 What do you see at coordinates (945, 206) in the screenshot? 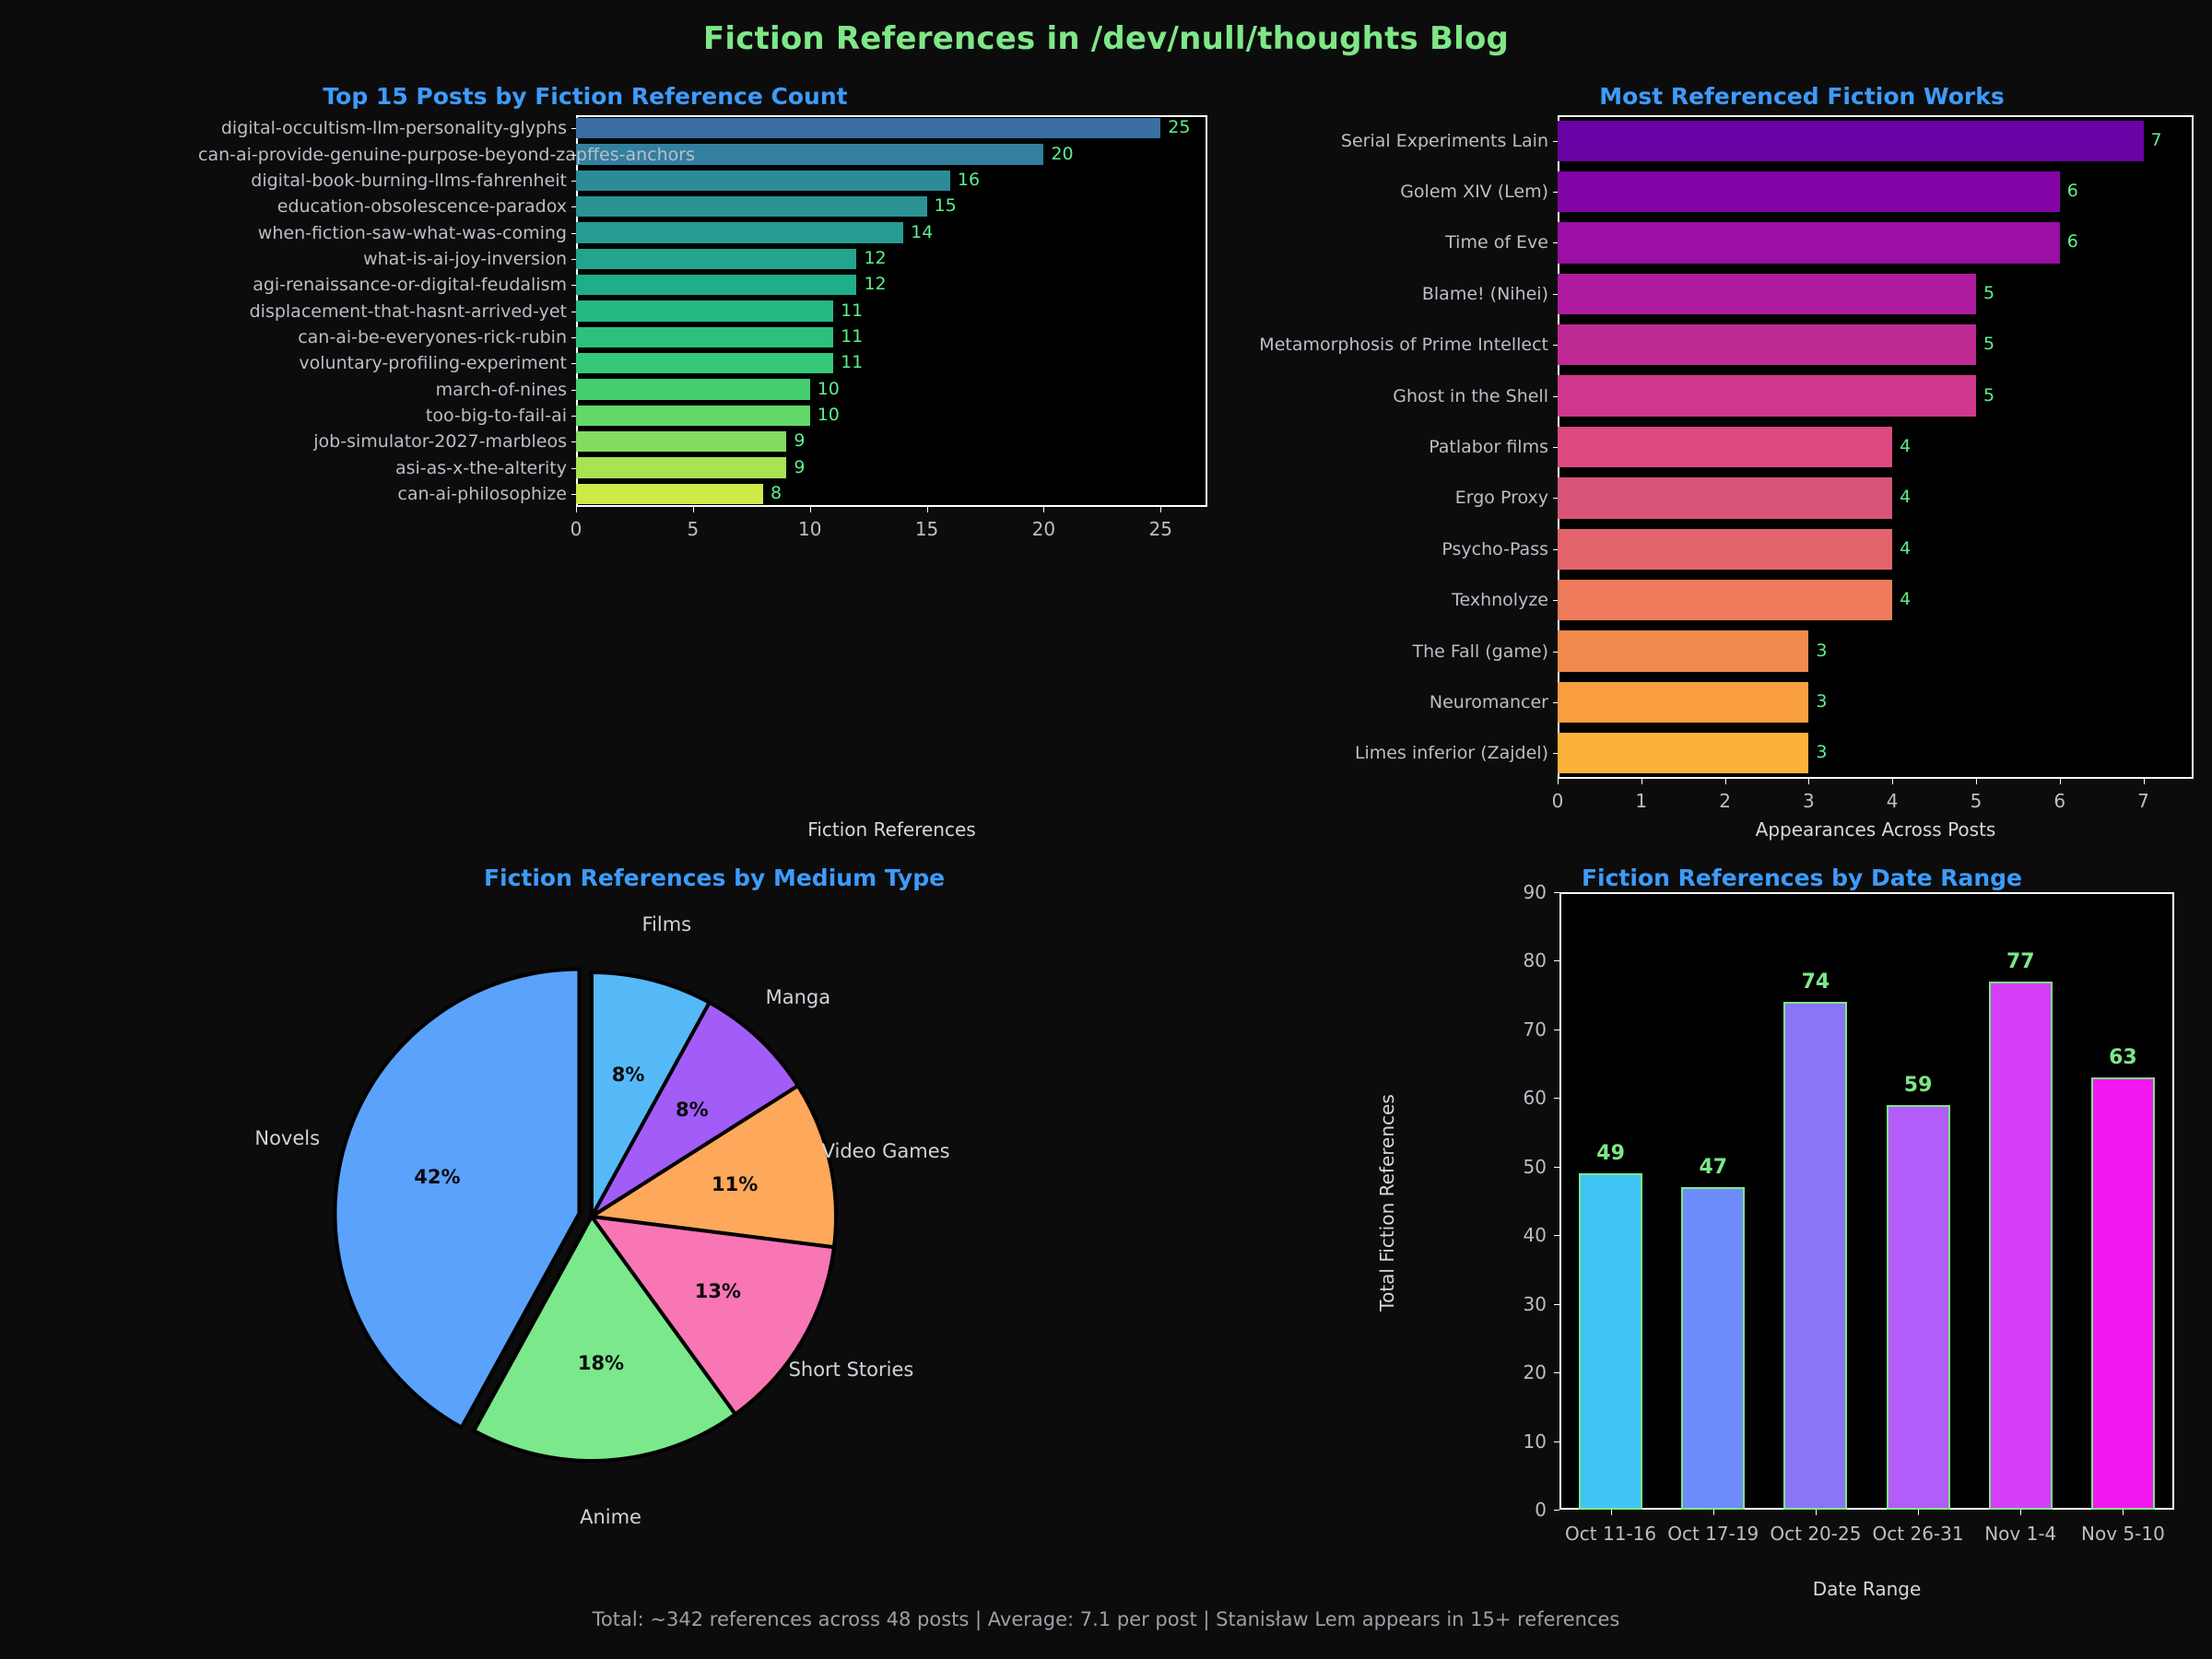
I see `bar-value-label: 15` at bounding box center [945, 206].